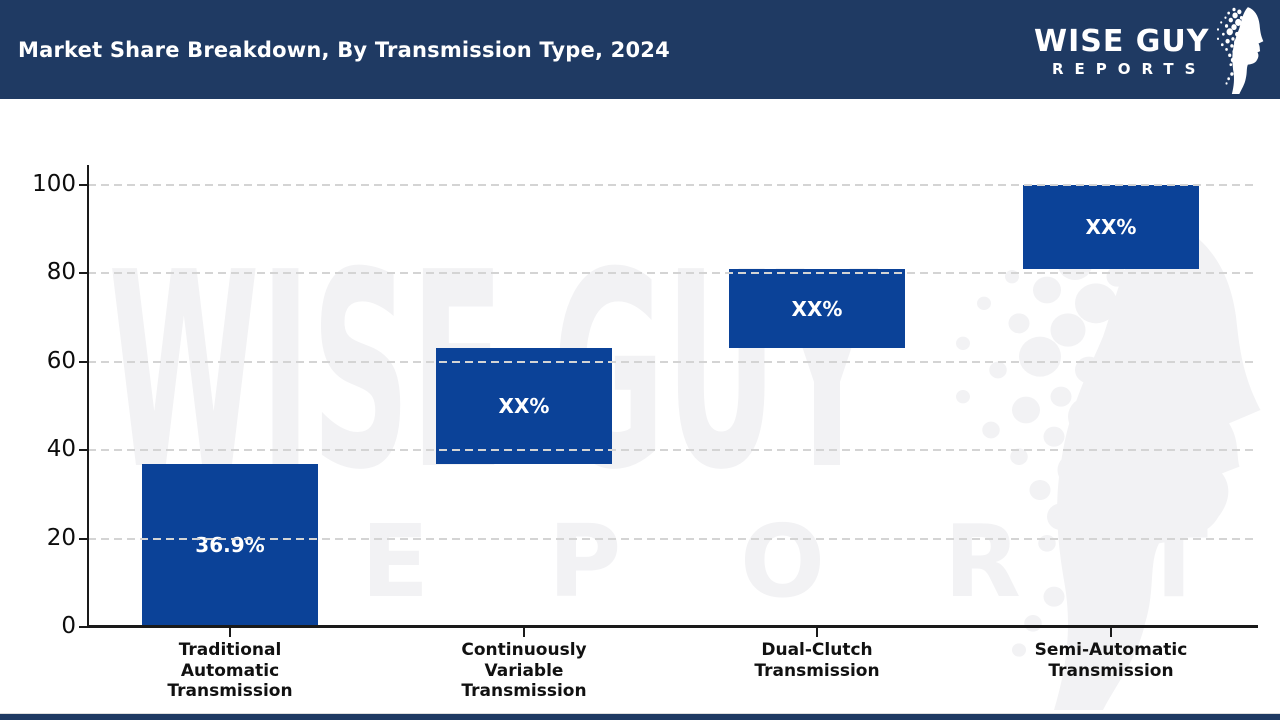  I want to click on gridline-y100, so click(673, 185).